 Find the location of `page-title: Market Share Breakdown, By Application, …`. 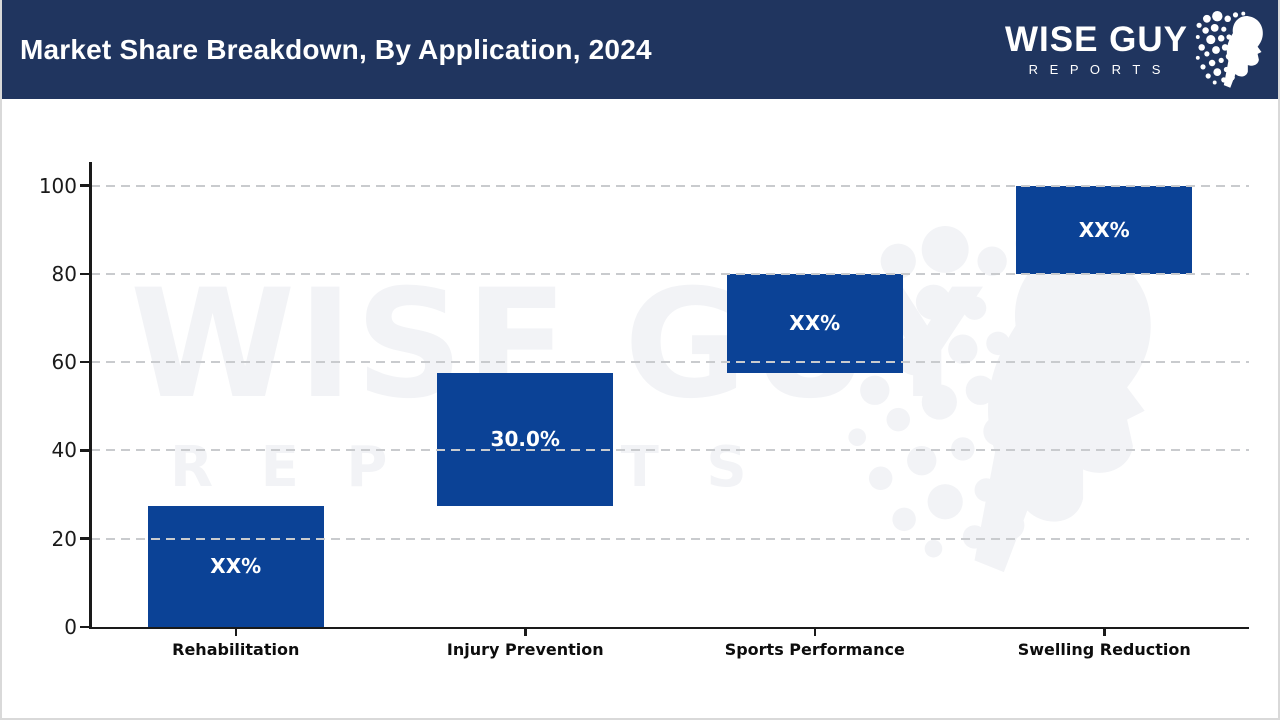

page-title: Market Share Breakdown, By Application, … is located at coordinates (336, 49).